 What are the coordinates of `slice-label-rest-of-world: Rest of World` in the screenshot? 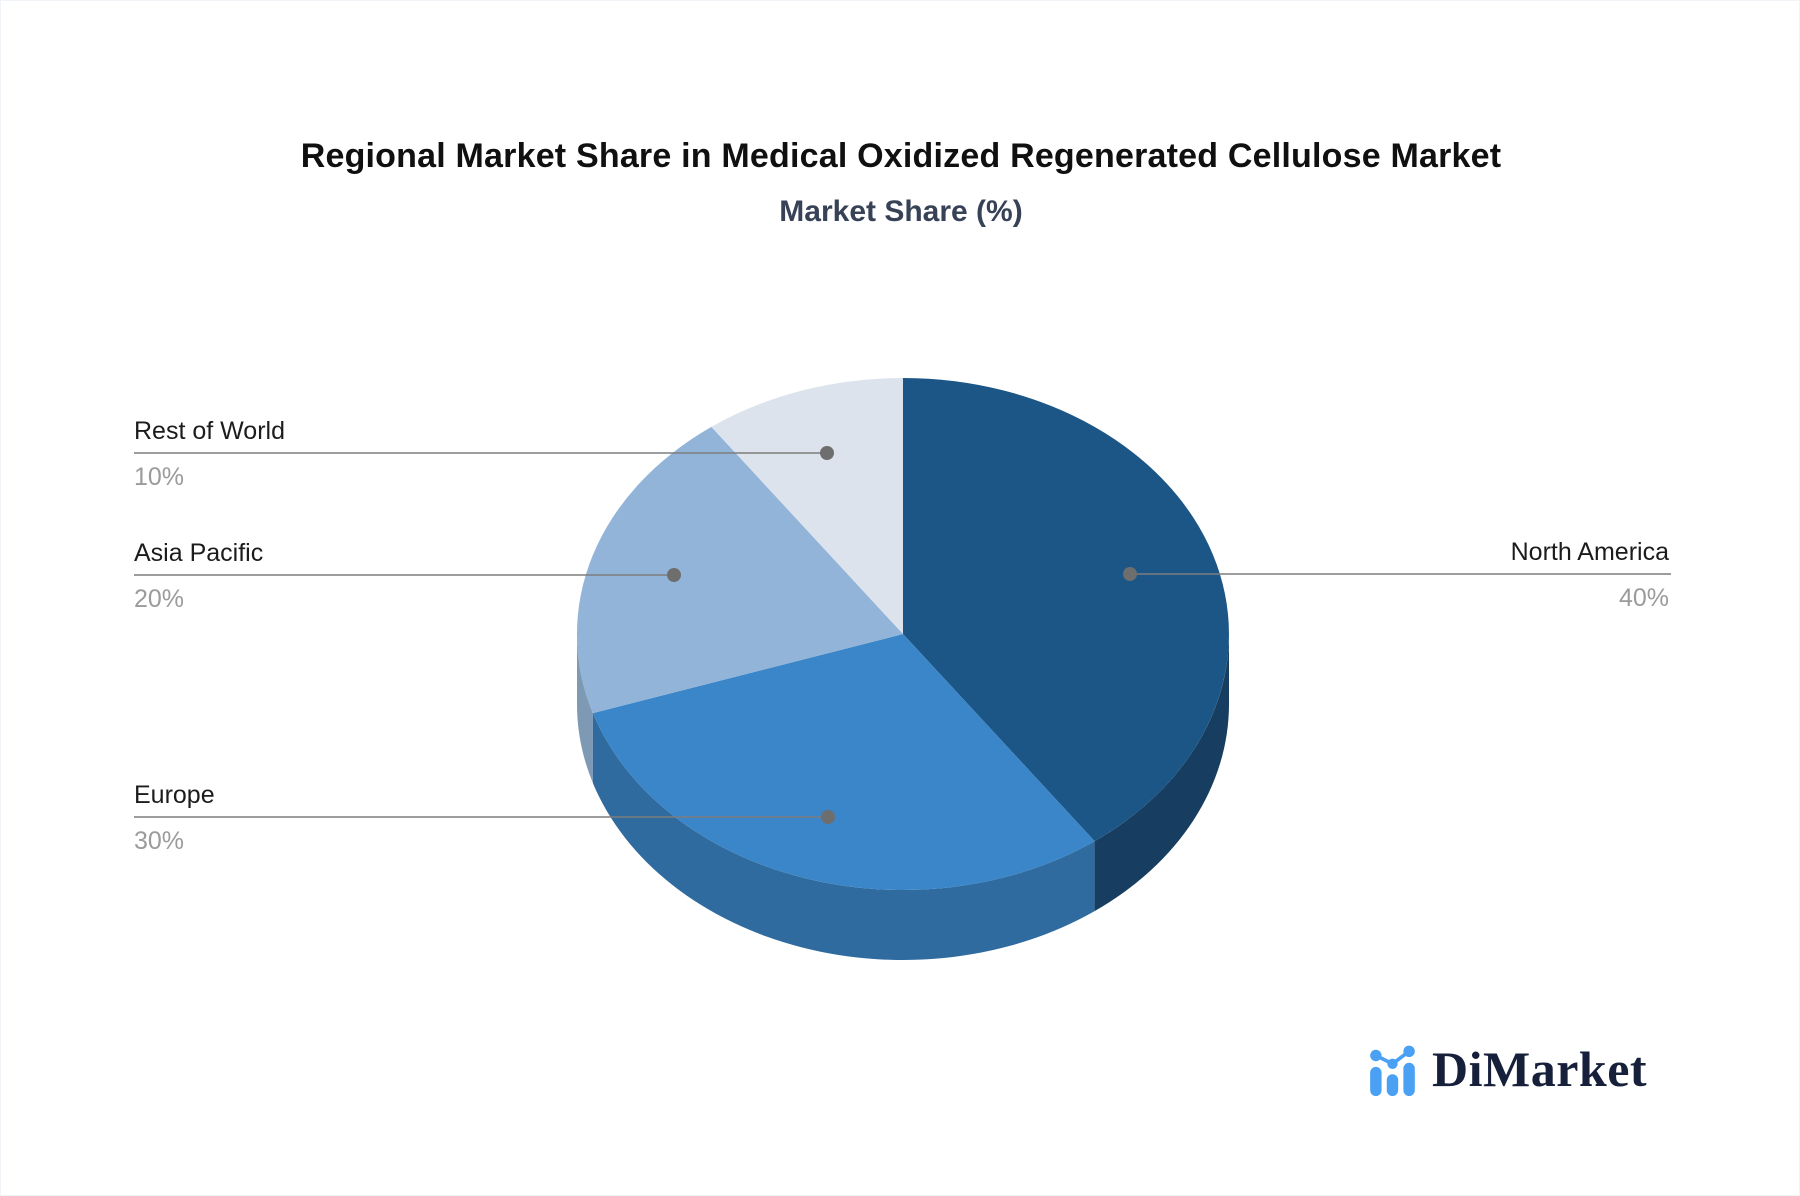 It's located at (209, 431).